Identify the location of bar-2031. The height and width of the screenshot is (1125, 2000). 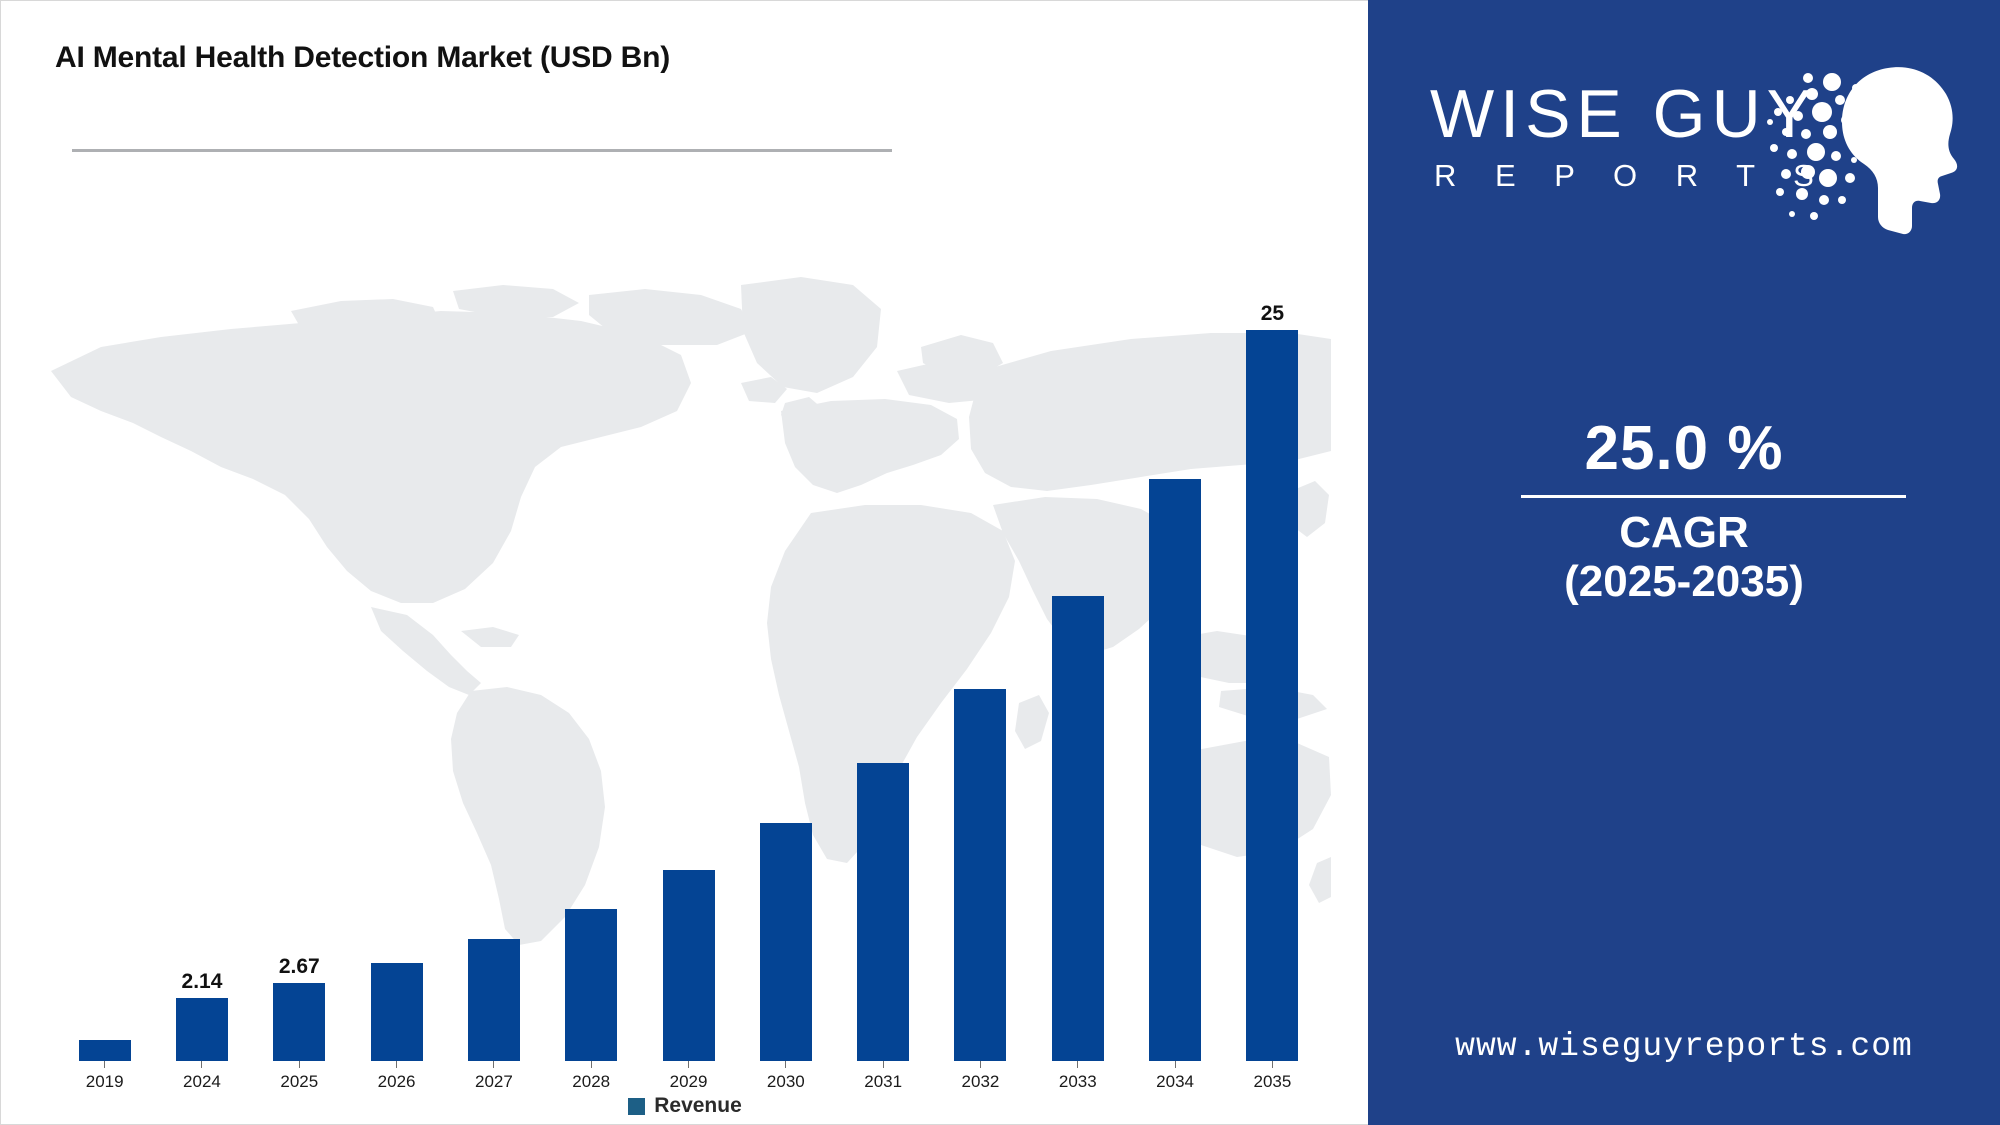
(883, 912).